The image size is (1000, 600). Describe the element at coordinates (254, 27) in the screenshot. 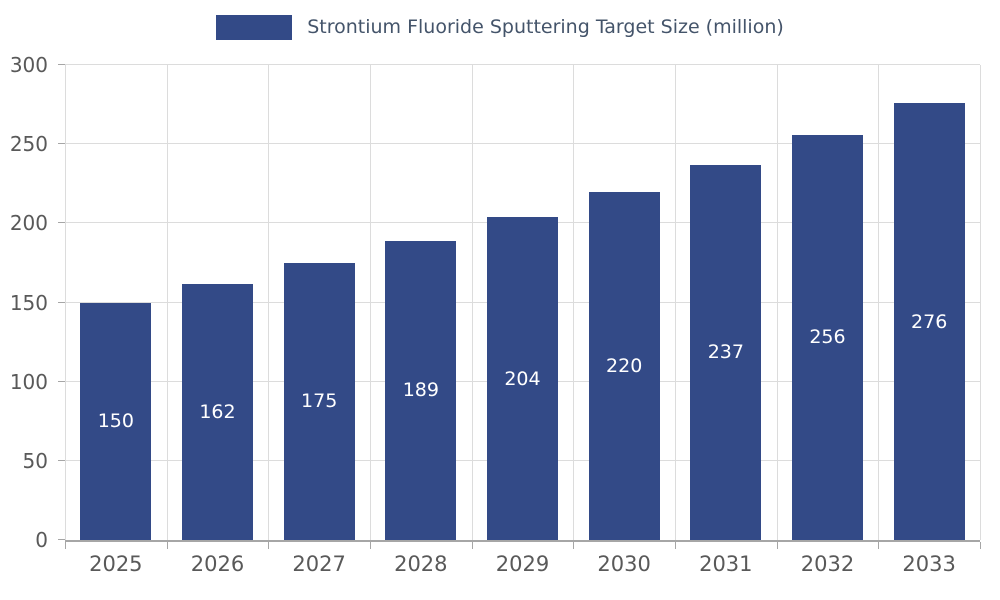

I see `legend-swatch` at that location.